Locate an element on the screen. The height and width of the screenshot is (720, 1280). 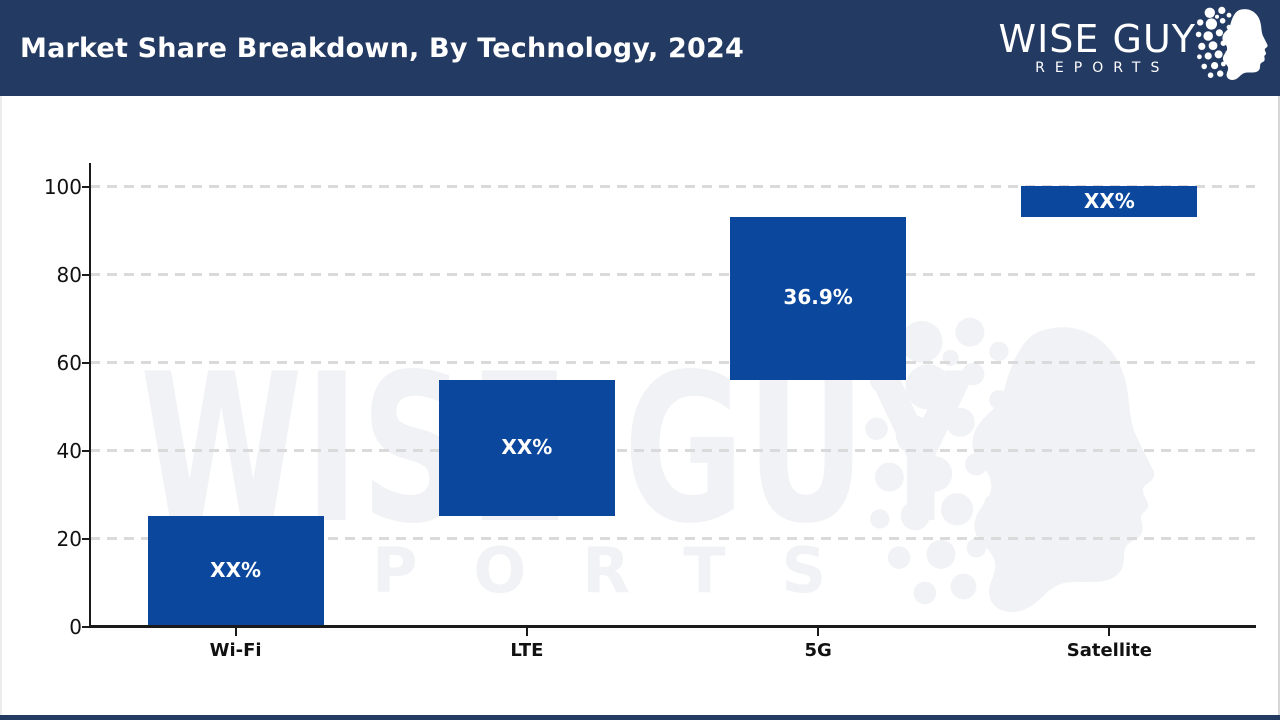
y-tick-label: 0 is located at coordinates (75, 627).